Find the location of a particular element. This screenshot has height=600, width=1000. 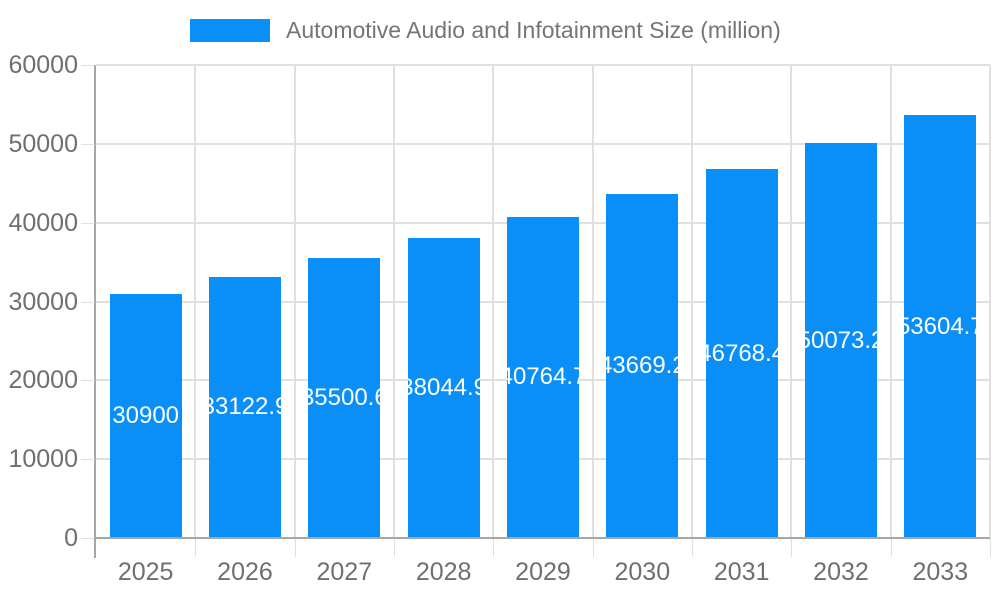

x-axis-label: 2029 is located at coordinates (543, 572).